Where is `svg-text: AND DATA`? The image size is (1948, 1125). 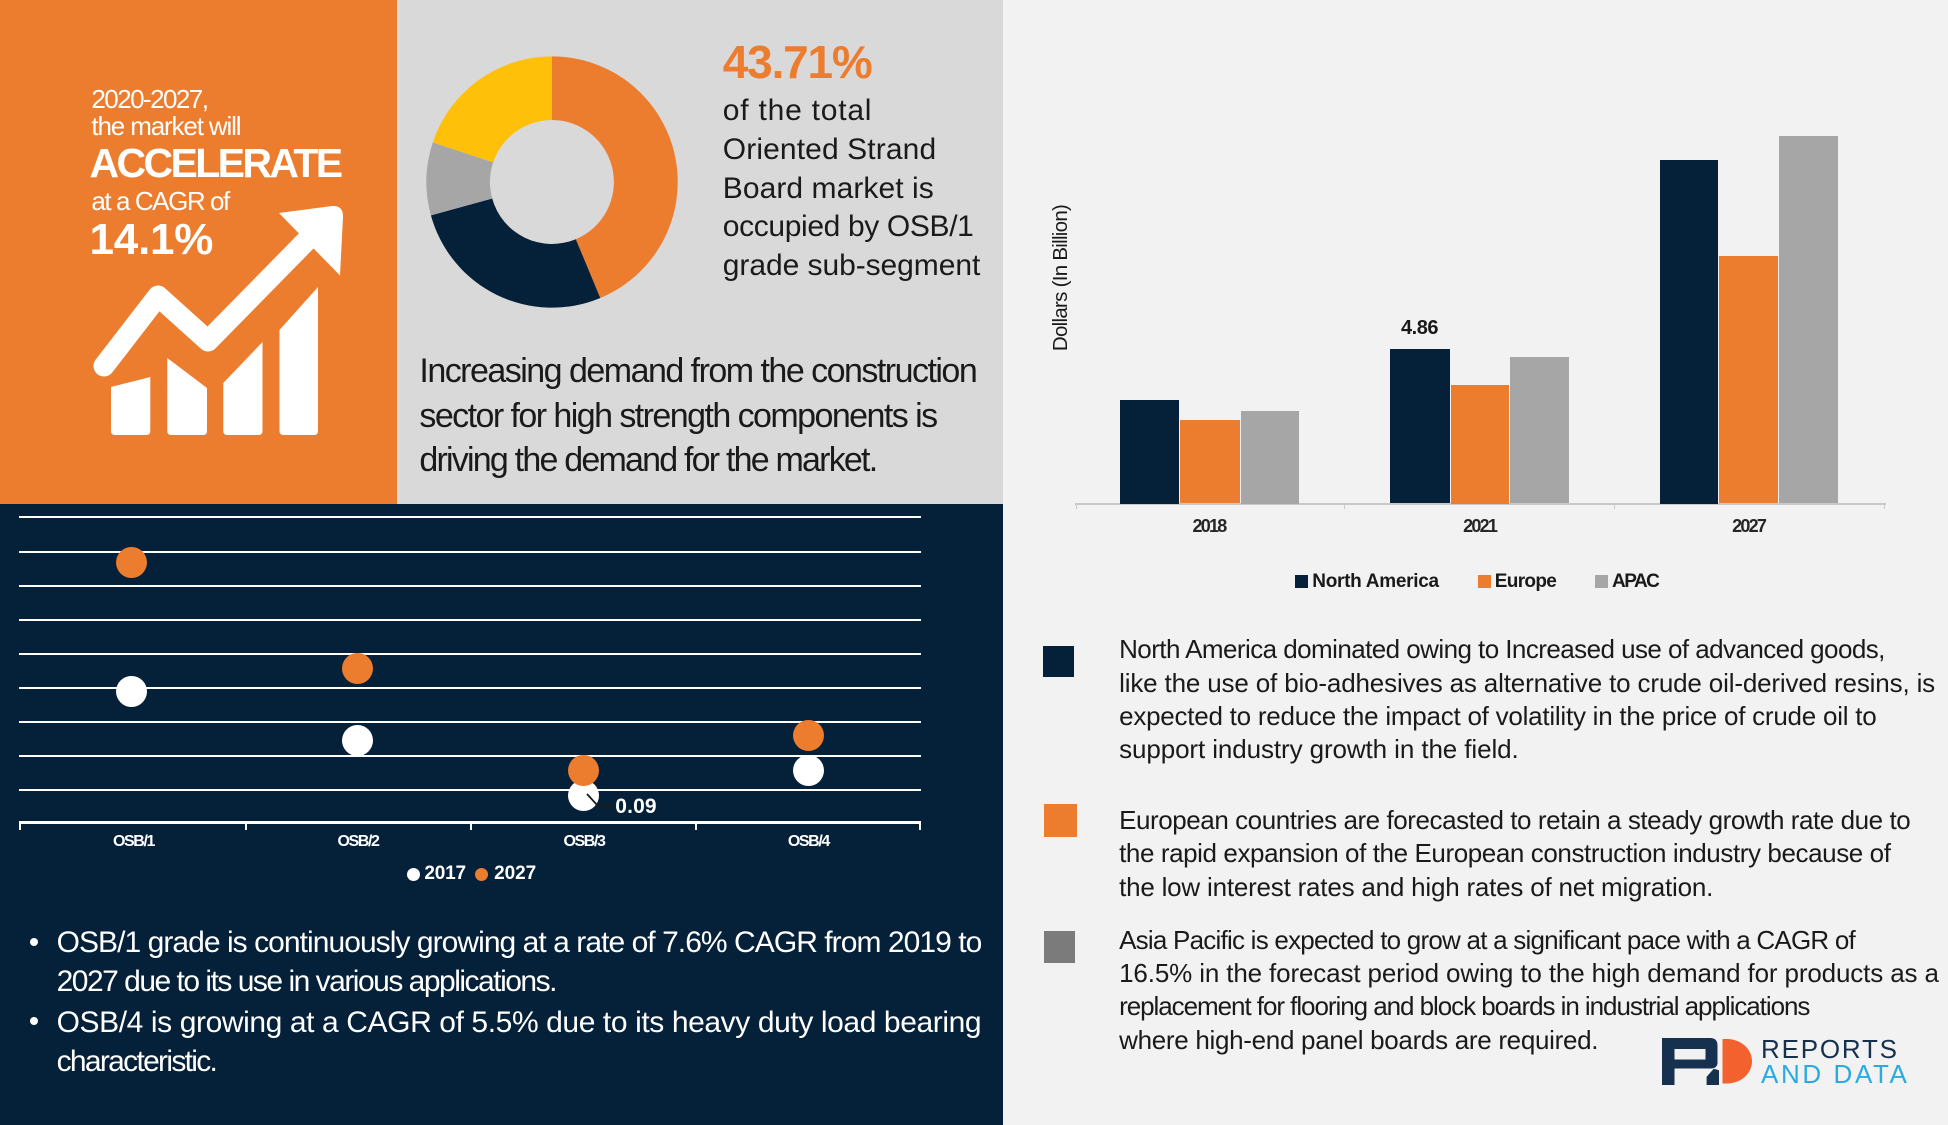
svg-text: AND DATA is located at coordinates (1835, 1072).